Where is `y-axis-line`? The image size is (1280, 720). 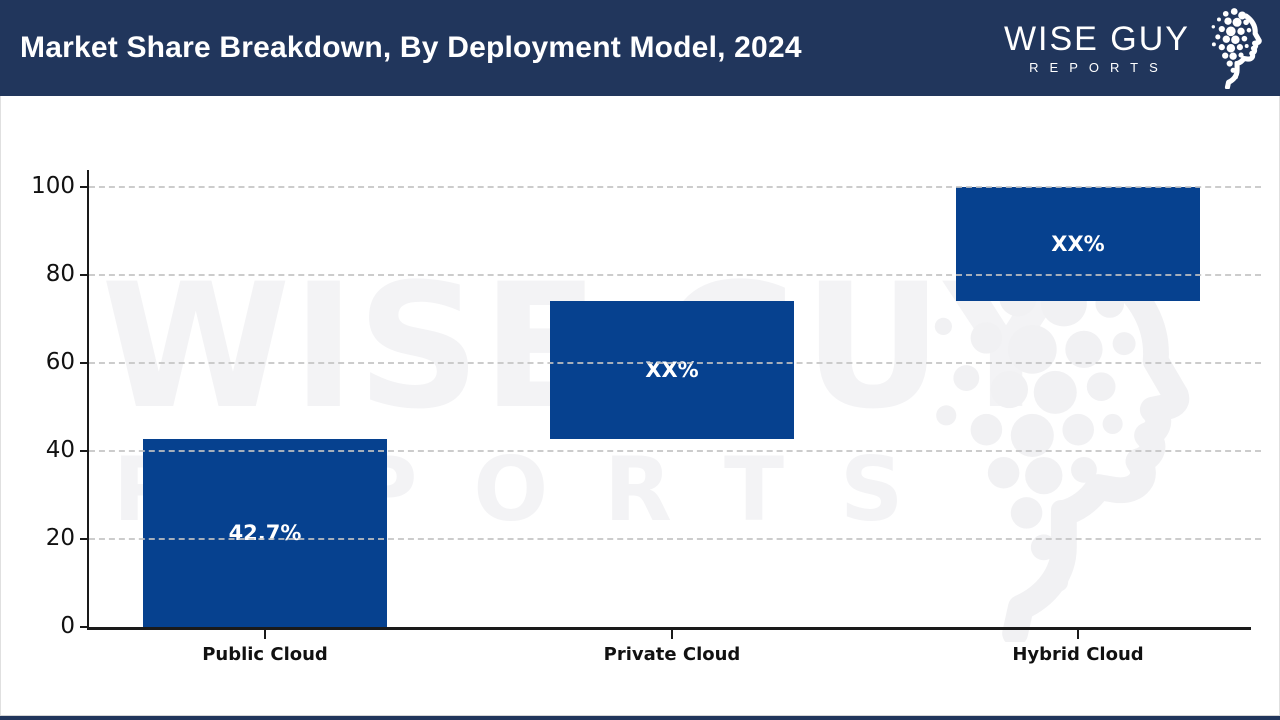
y-axis-line is located at coordinates (88, 400).